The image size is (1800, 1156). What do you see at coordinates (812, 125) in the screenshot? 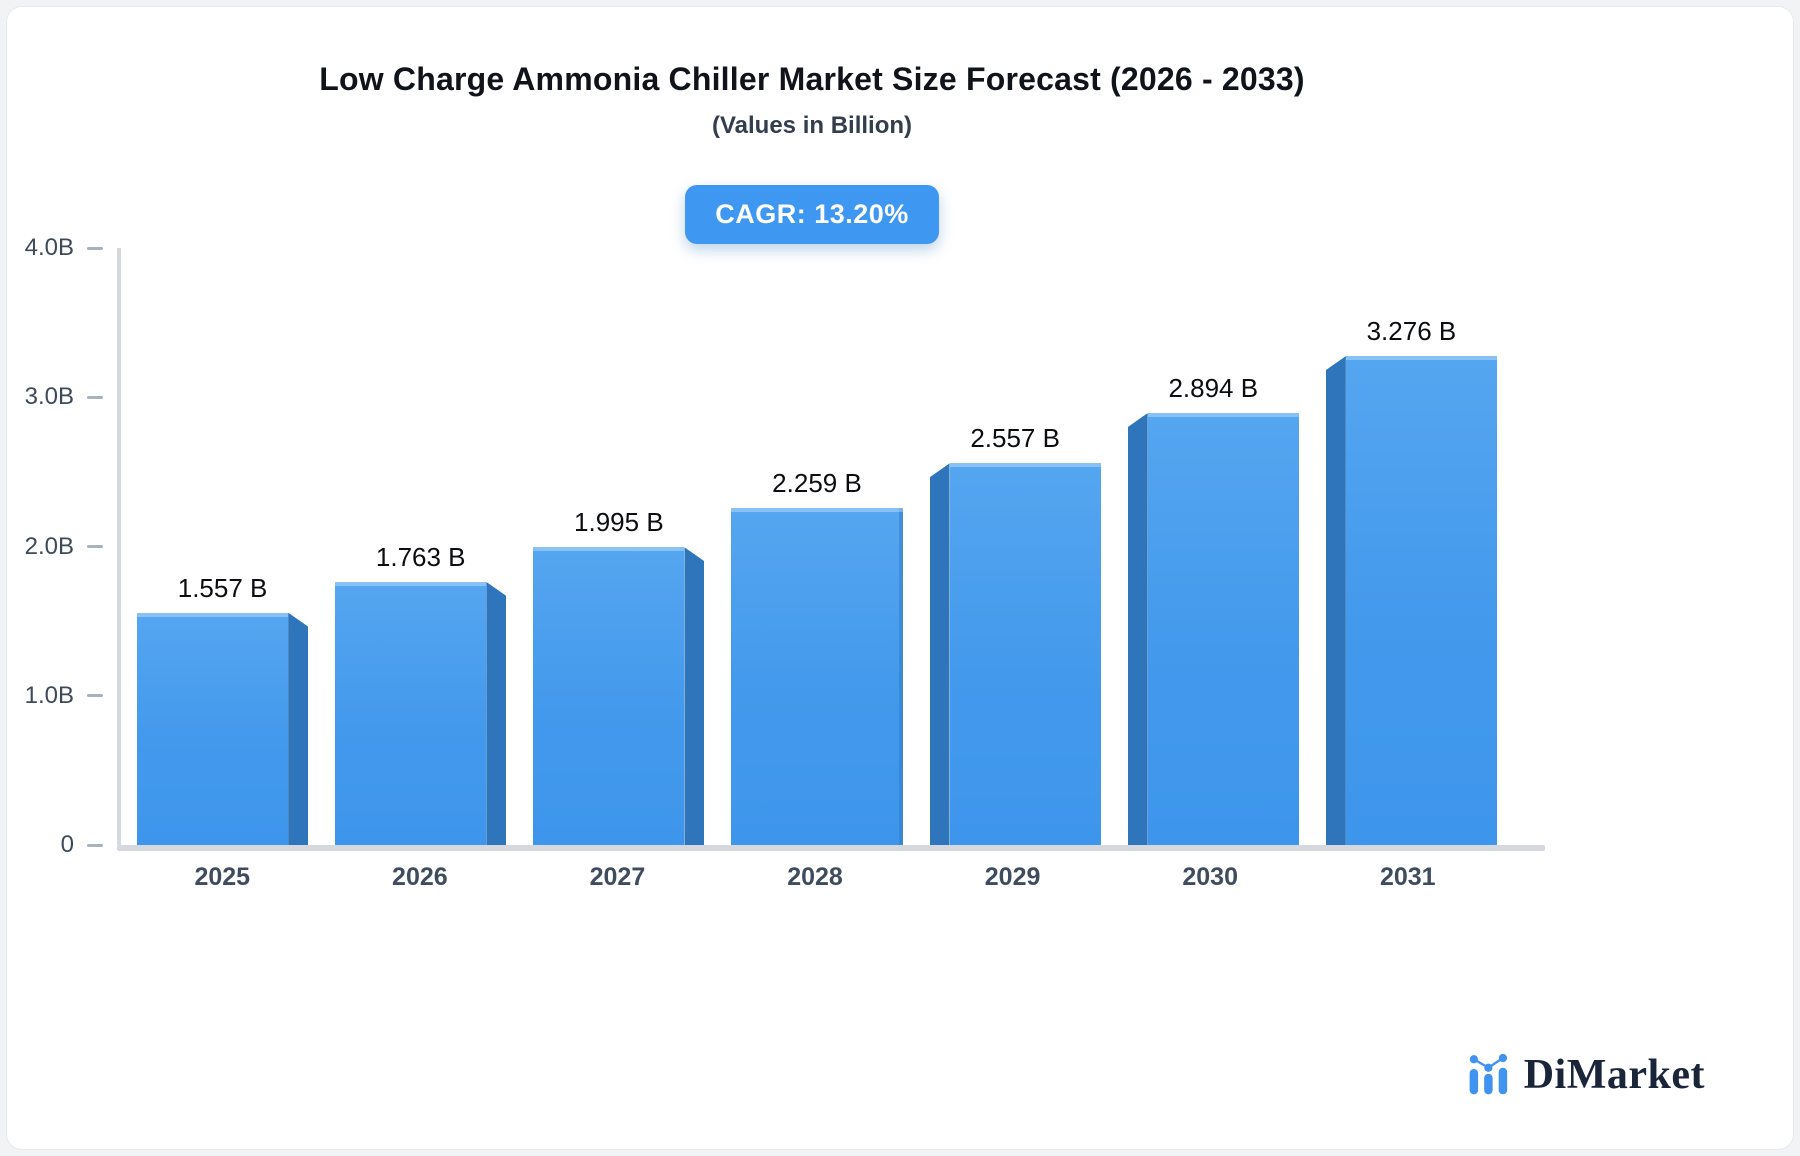
I see `chart-subtitle: (Values in Billion)` at bounding box center [812, 125].